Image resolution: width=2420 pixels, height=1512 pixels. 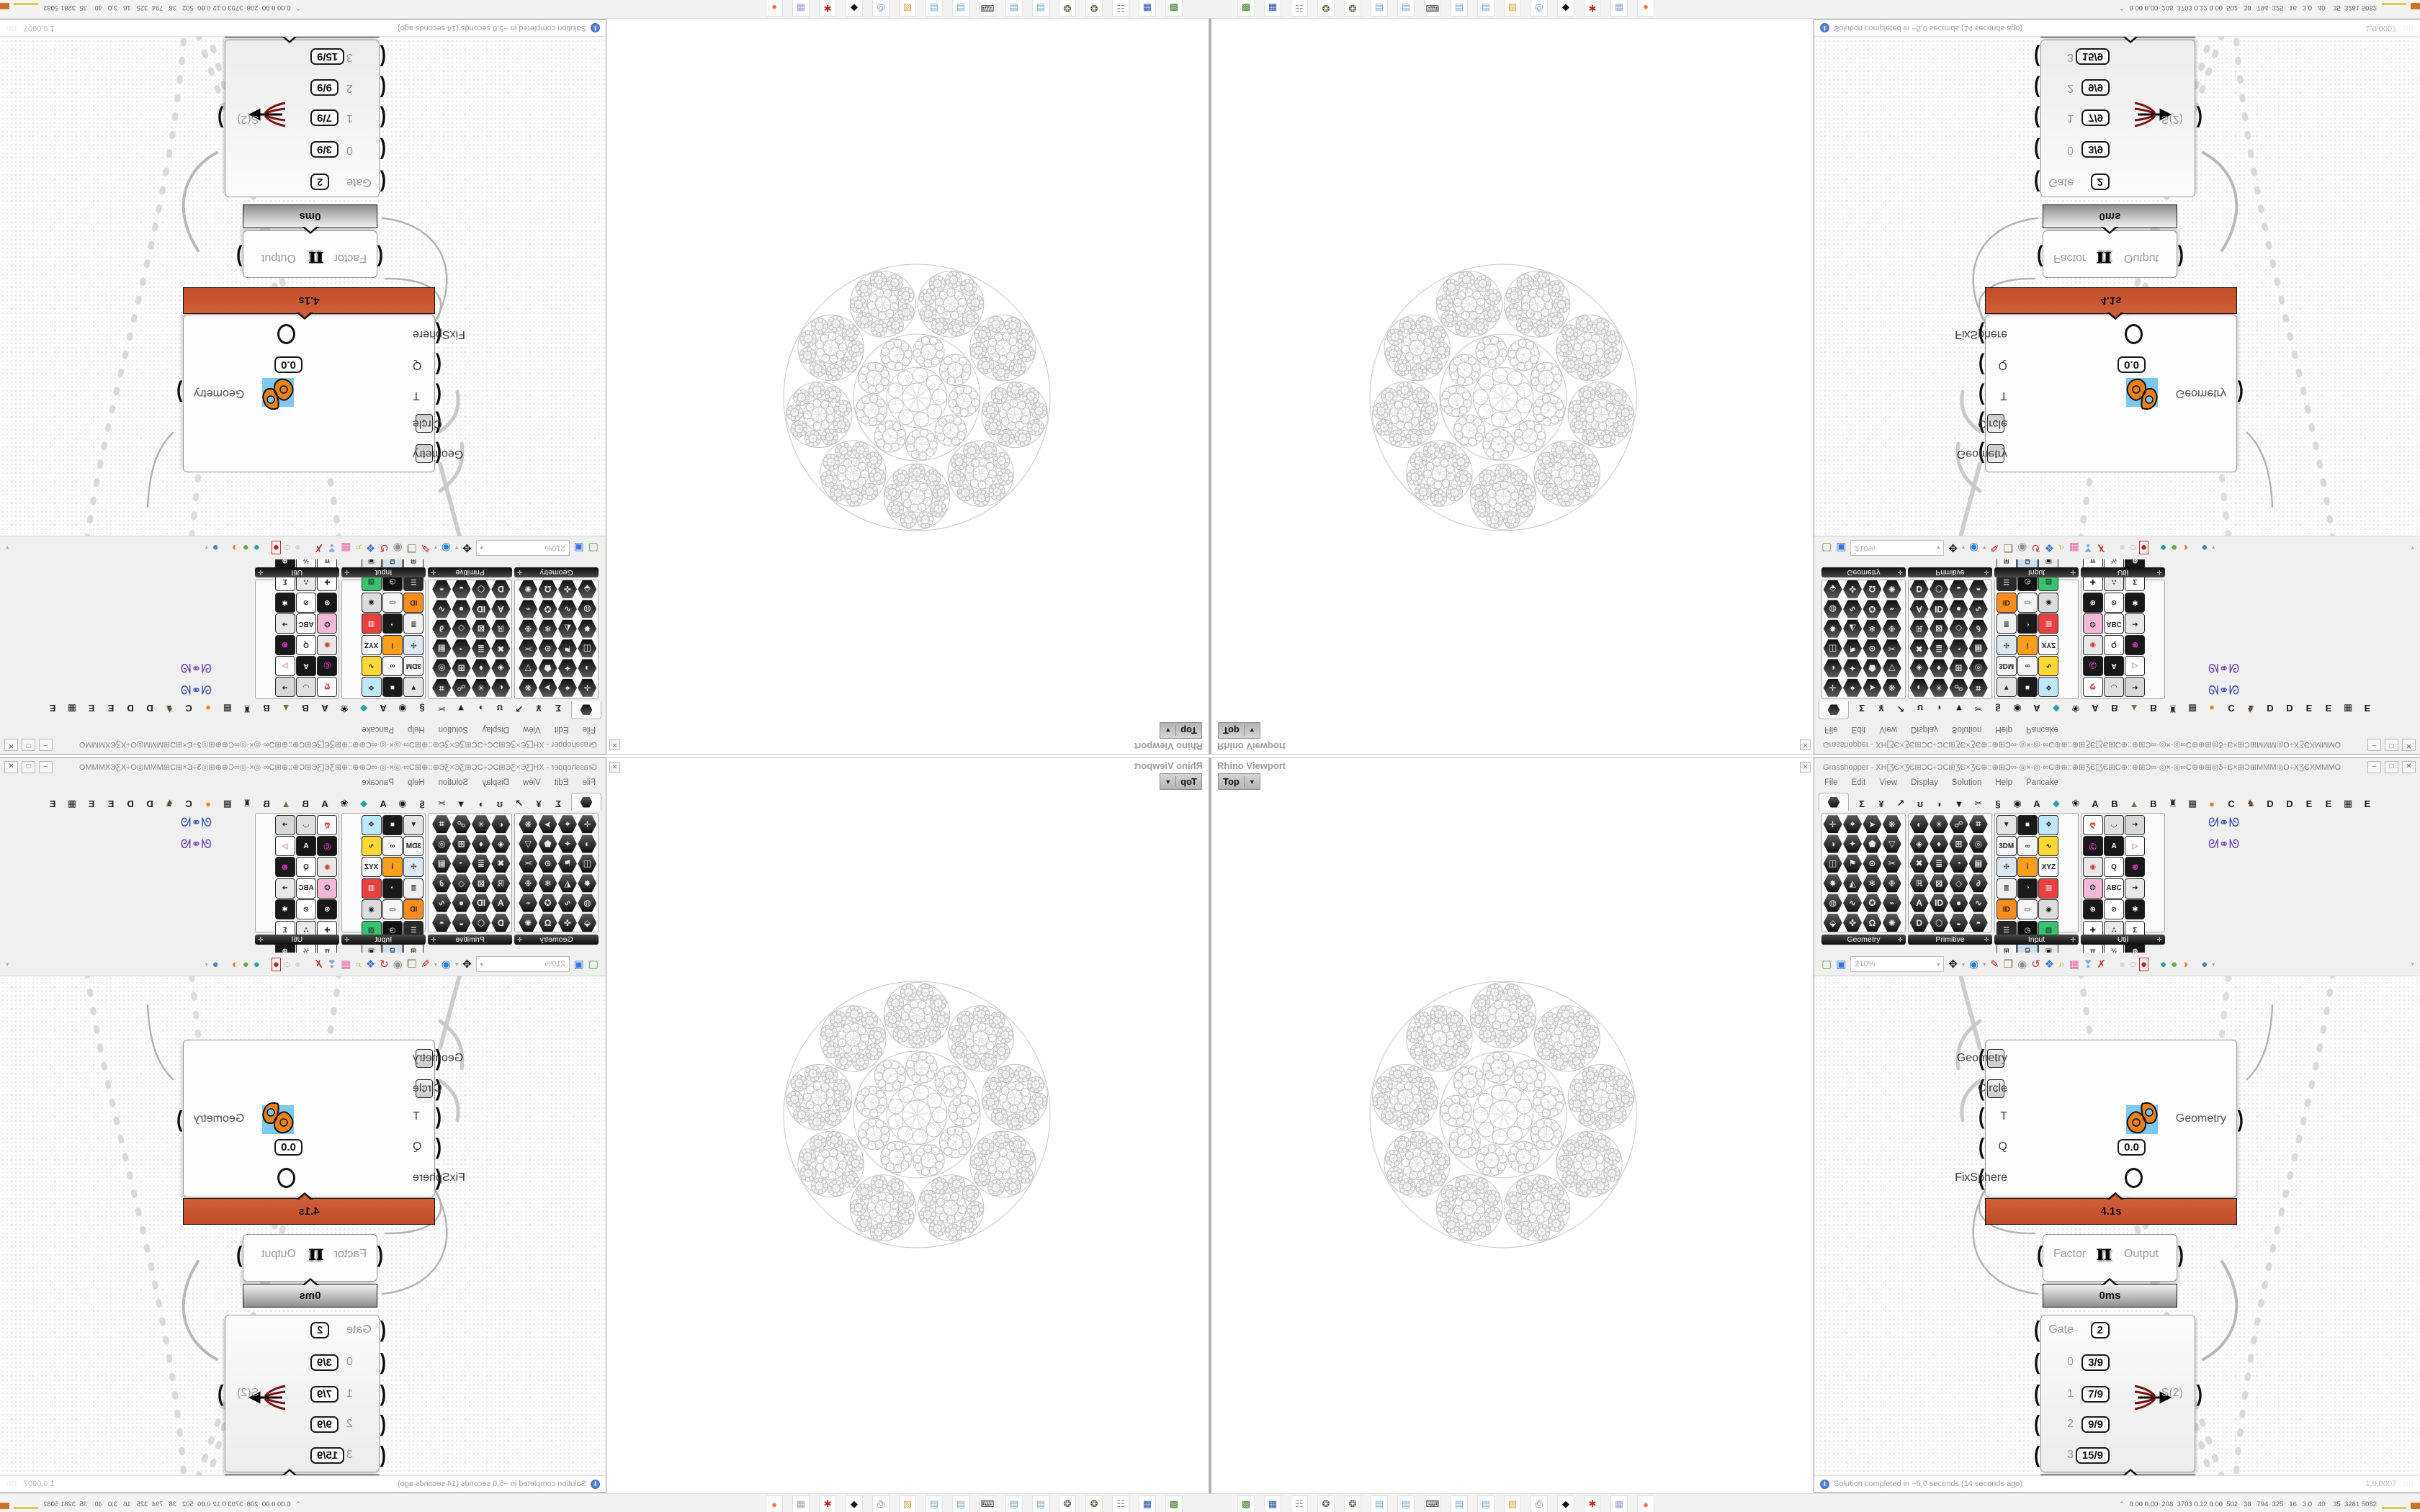 I want to click on component-icon: ⬟, so click(x=1872, y=843).